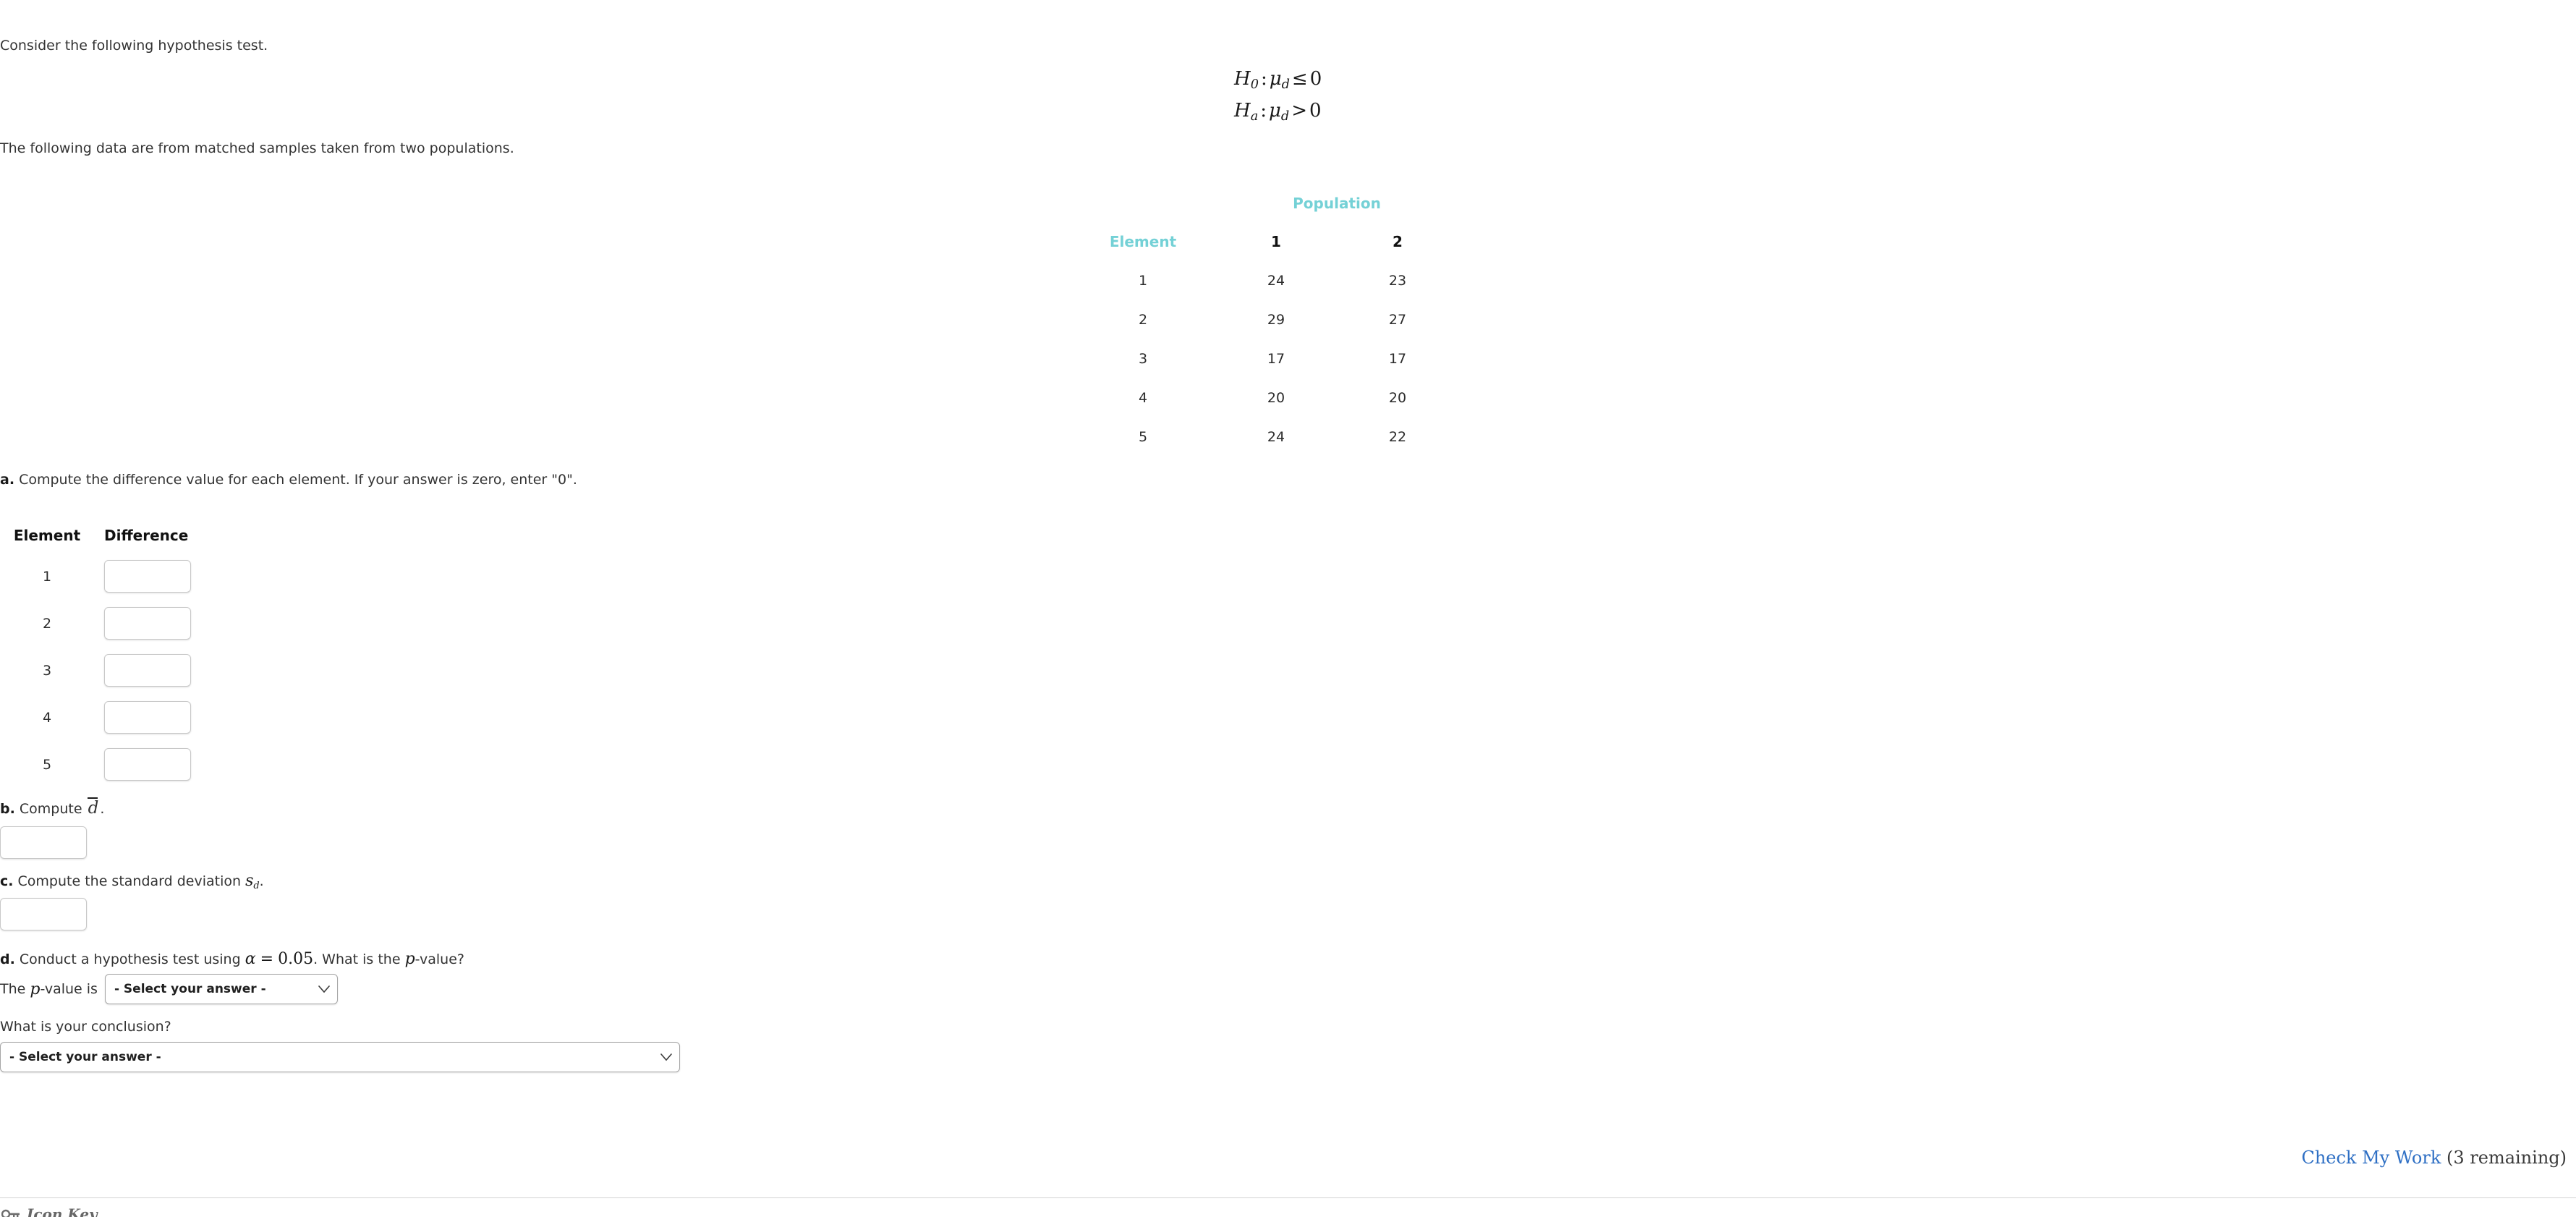 The height and width of the screenshot is (1217, 2576). I want to click on population-group-header: Population, so click(1337, 203).